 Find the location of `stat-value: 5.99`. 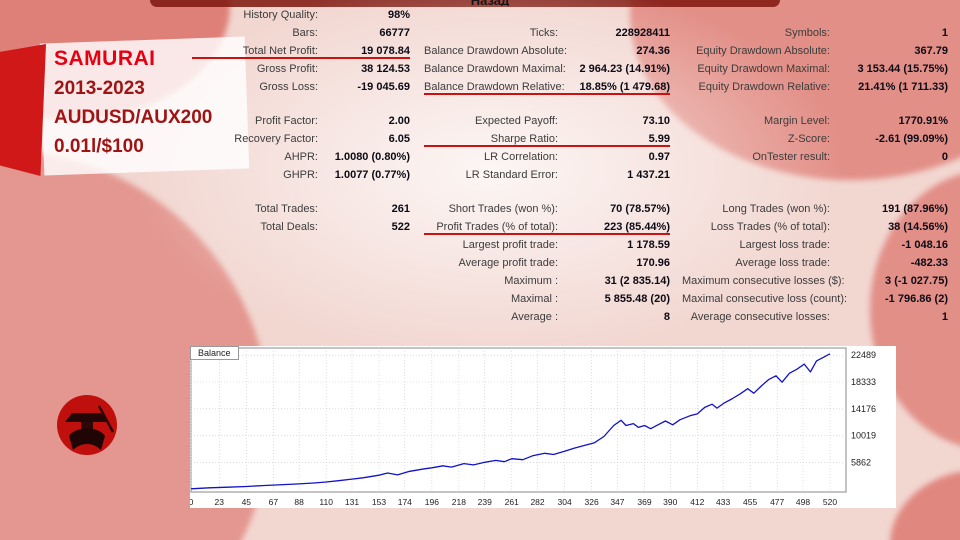

stat-value: 5.99 is located at coordinates (659, 139).